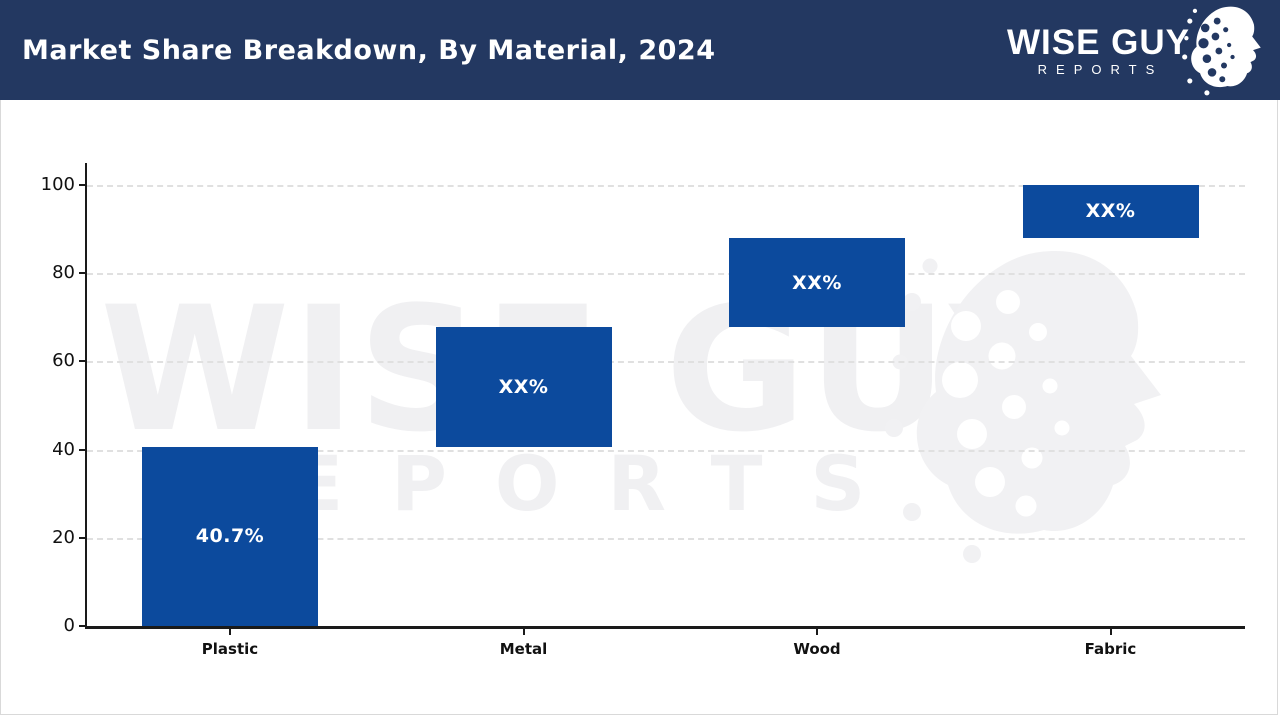 The image size is (1280, 720). What do you see at coordinates (817, 649) in the screenshot?
I see `x-tick-label-wood: Wood` at bounding box center [817, 649].